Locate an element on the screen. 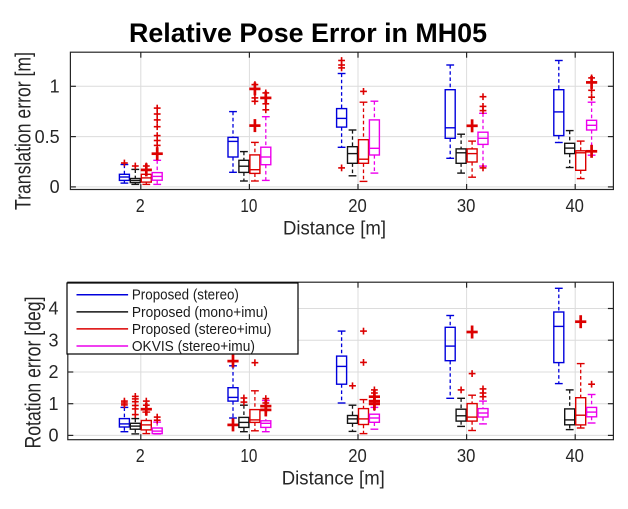 The image size is (628, 509). svg-text: 4 is located at coordinates (53, 309).